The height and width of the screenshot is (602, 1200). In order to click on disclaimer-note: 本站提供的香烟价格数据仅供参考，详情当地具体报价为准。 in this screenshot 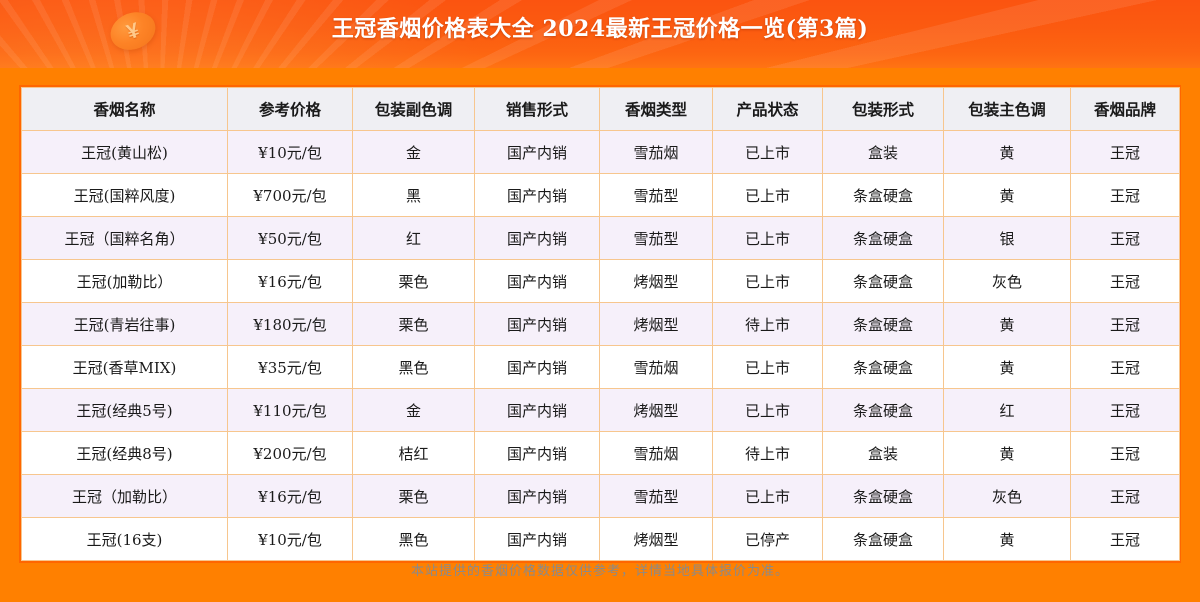, I will do `click(599, 571)`.